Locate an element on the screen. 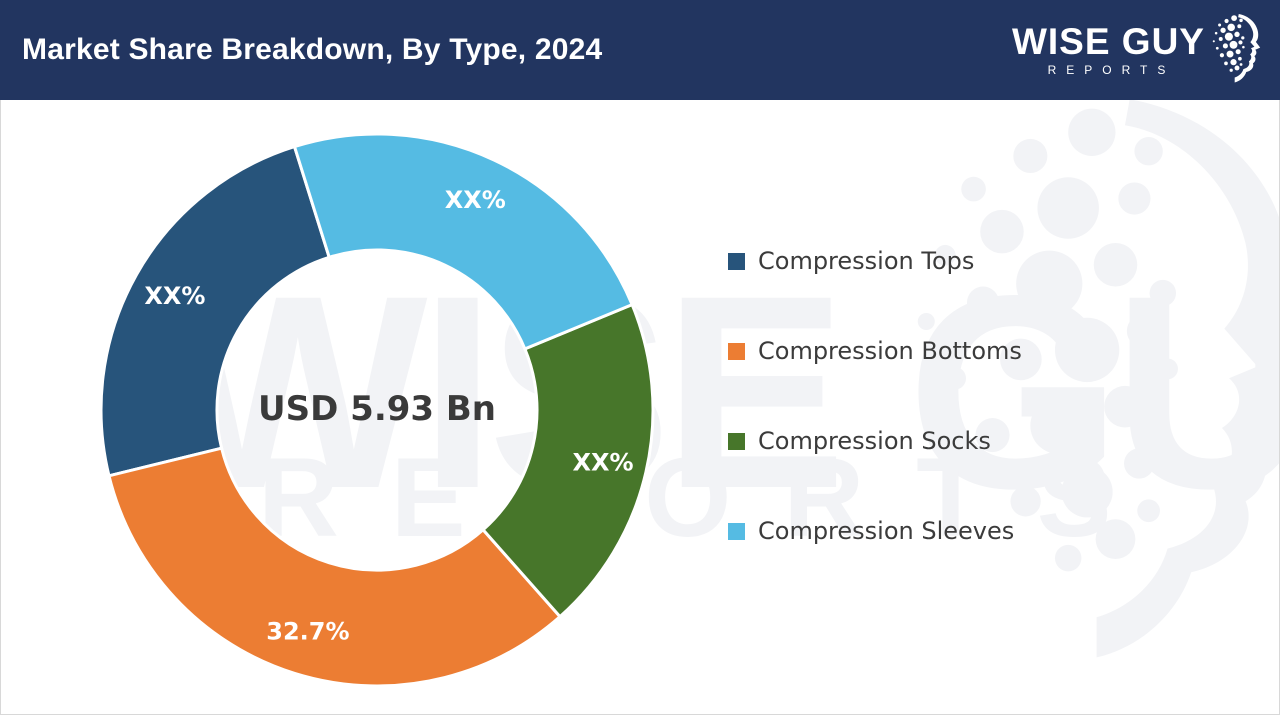 The height and width of the screenshot is (720, 1280). legend-item-label: Compression Socks is located at coordinates (874, 441).